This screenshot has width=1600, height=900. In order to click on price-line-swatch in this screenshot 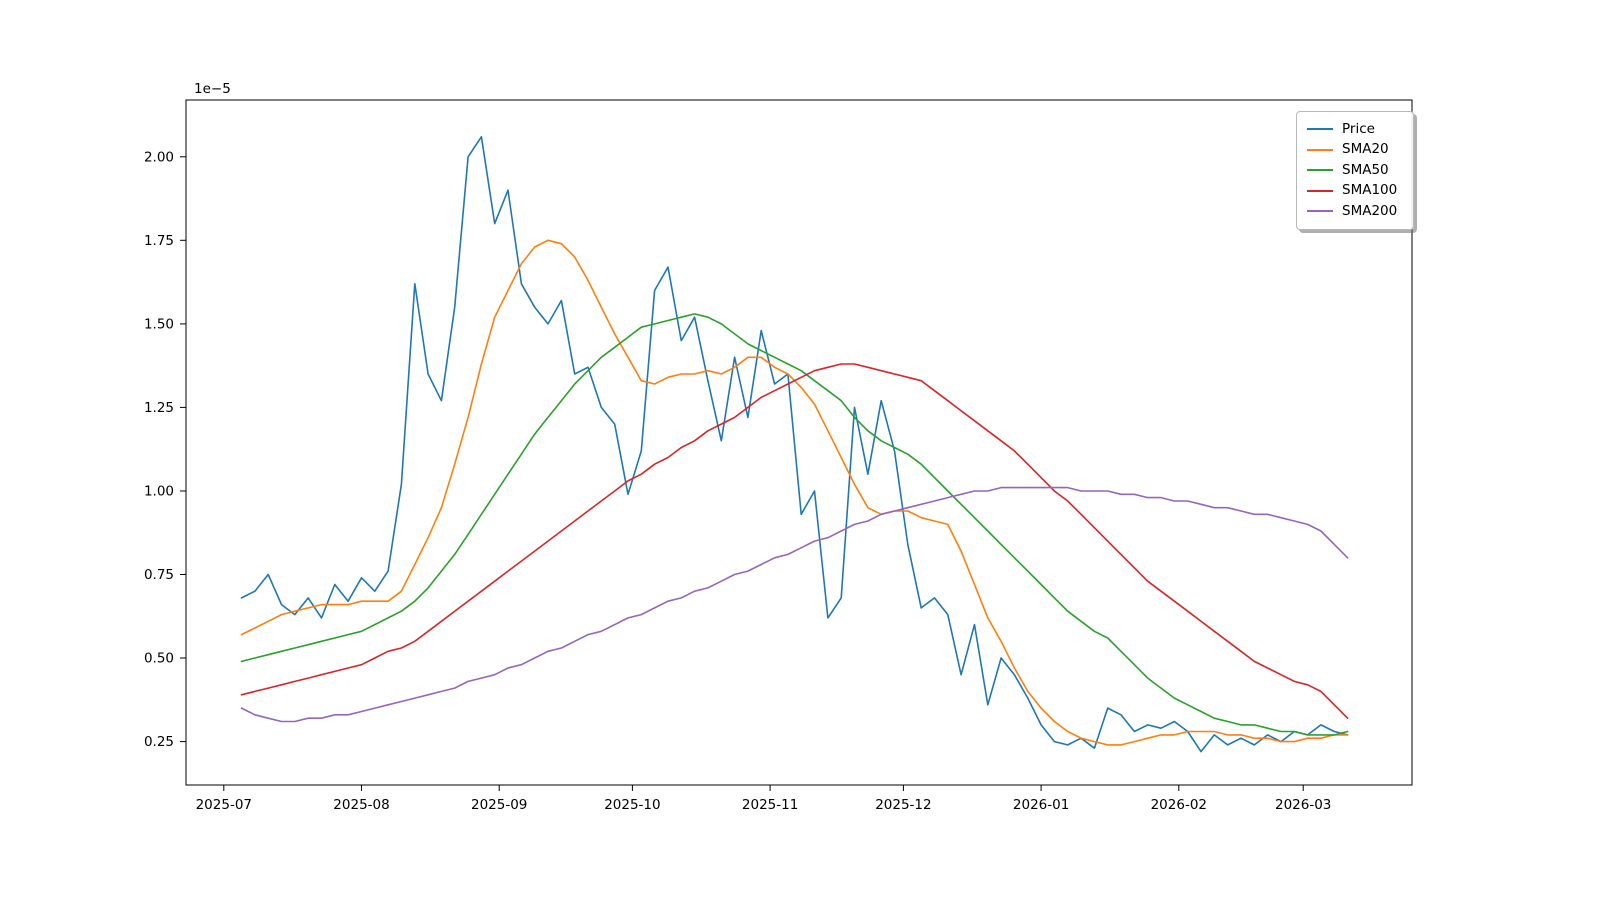, I will do `click(1320, 129)`.